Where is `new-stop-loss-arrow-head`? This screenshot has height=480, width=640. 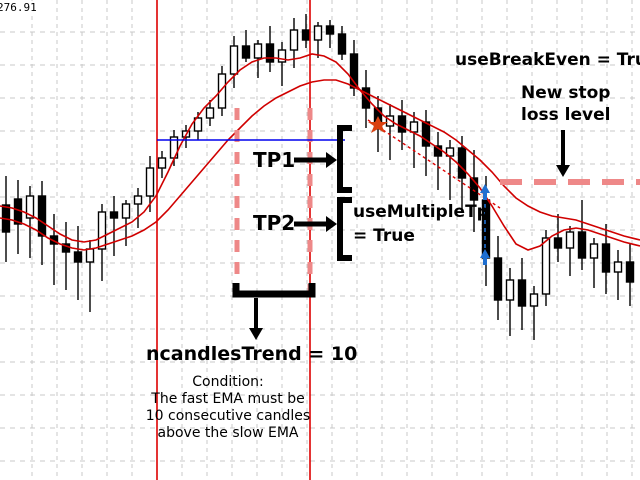
new-stop-loss-arrow-head is located at coordinates (563, 171).